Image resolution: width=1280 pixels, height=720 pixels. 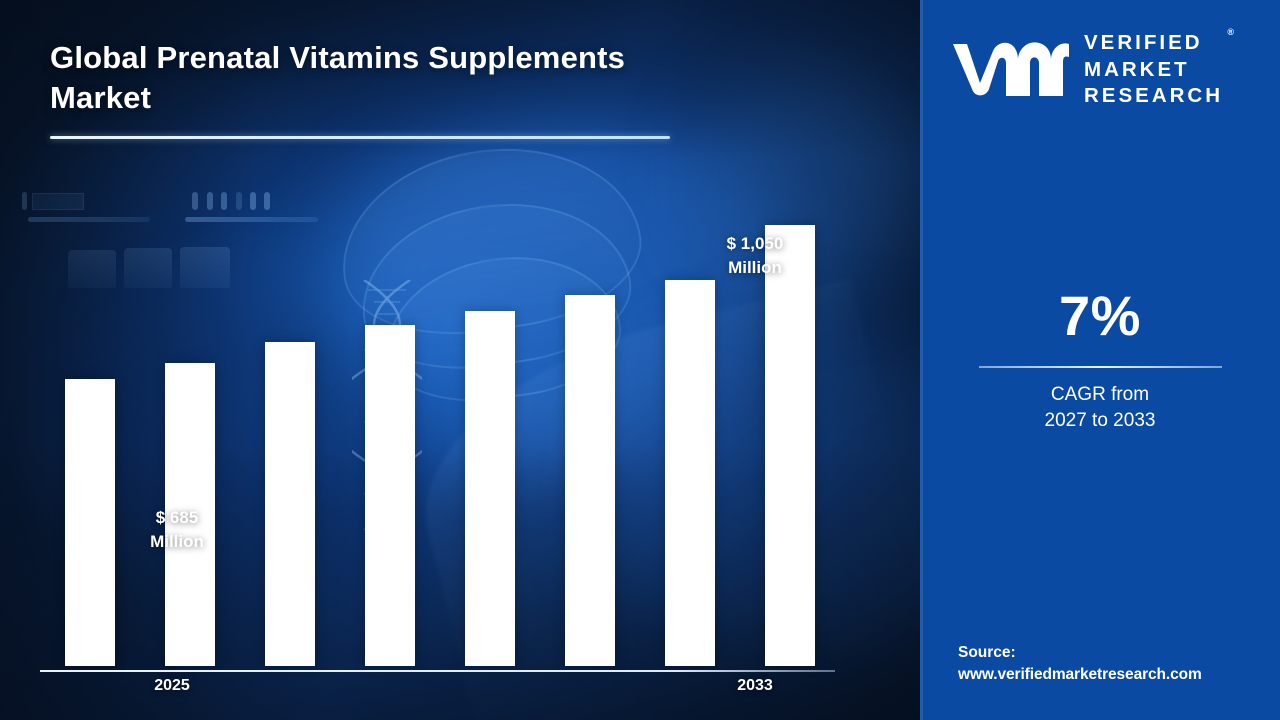 I want to click on value-label-amount: $ 685, so click(x=177, y=517).